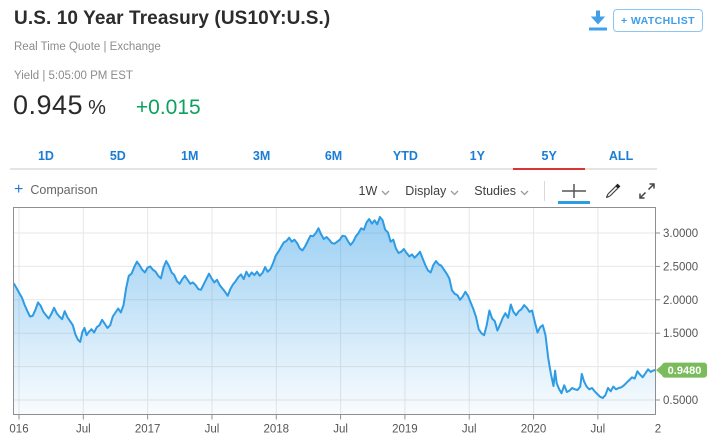 This screenshot has height=446, width=710. Describe the element at coordinates (18, 430) in the screenshot. I see `svg-text: 016` at that location.